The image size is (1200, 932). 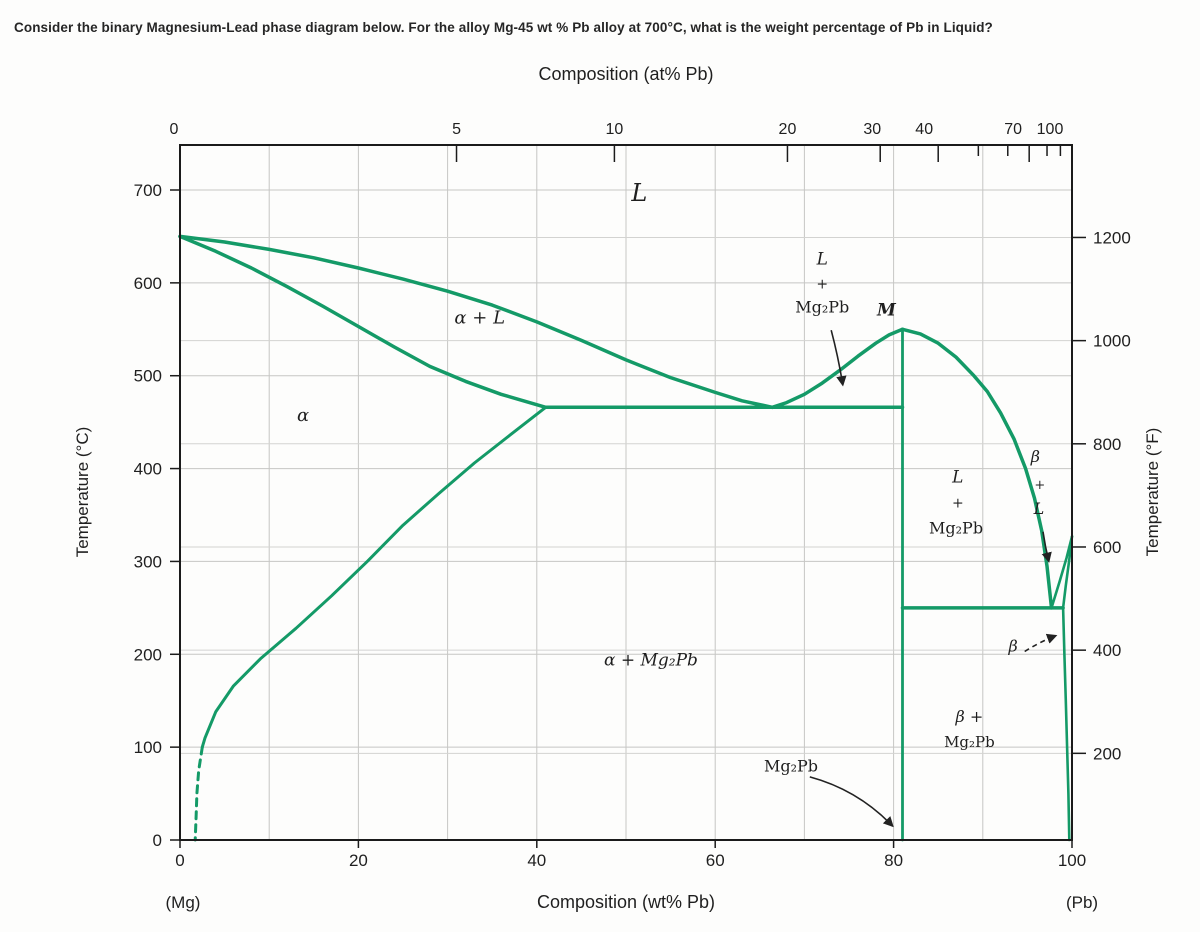 I want to click on tick-label-right: 400, so click(x=1107, y=650).